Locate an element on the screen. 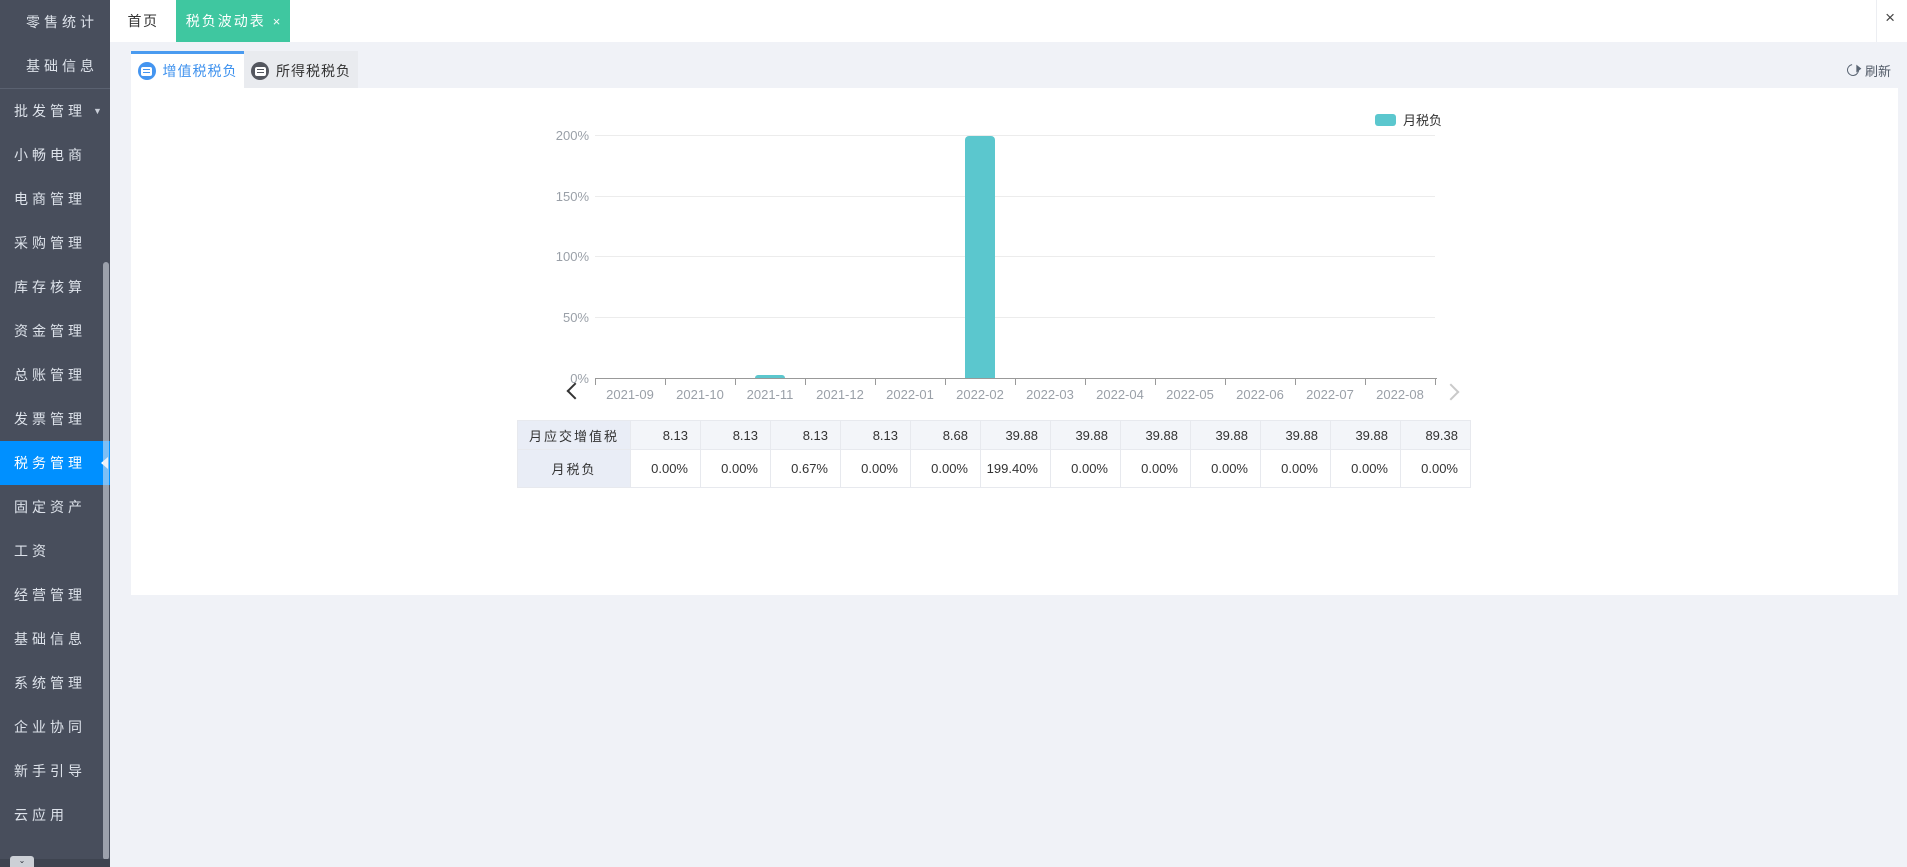 The image size is (1907, 867). sidebar-item: 零售统计 is located at coordinates (62, 22).